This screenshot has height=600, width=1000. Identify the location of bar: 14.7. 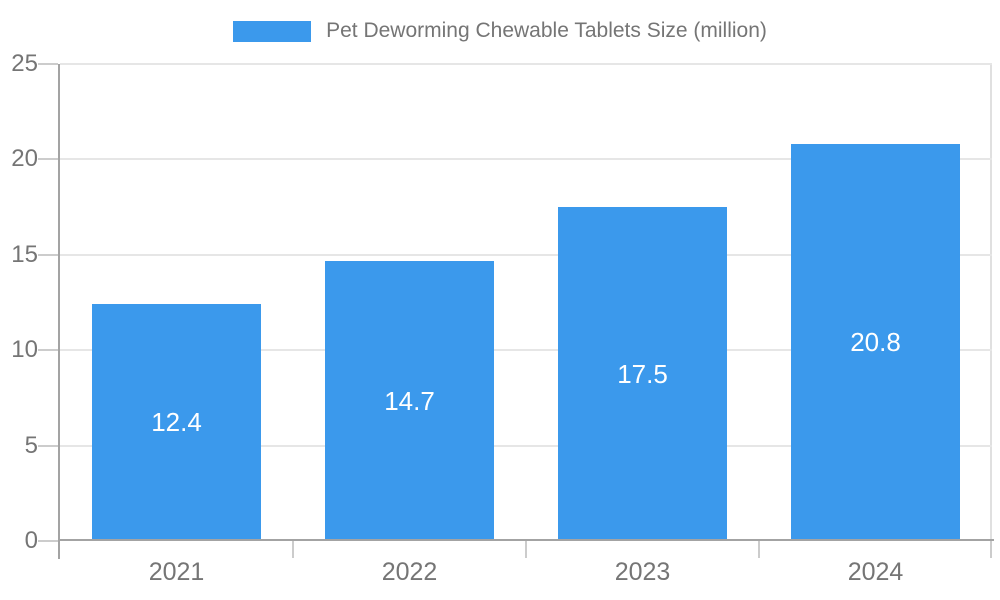
(409, 401).